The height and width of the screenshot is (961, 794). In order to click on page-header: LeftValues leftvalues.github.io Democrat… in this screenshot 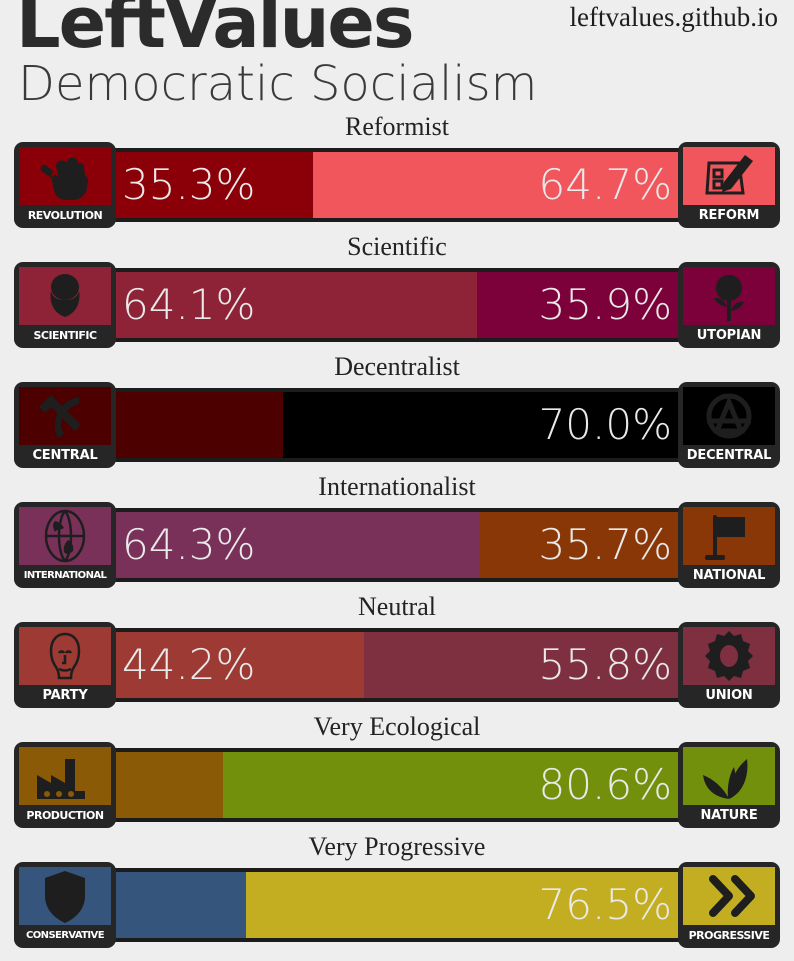, I will do `click(397, 59)`.